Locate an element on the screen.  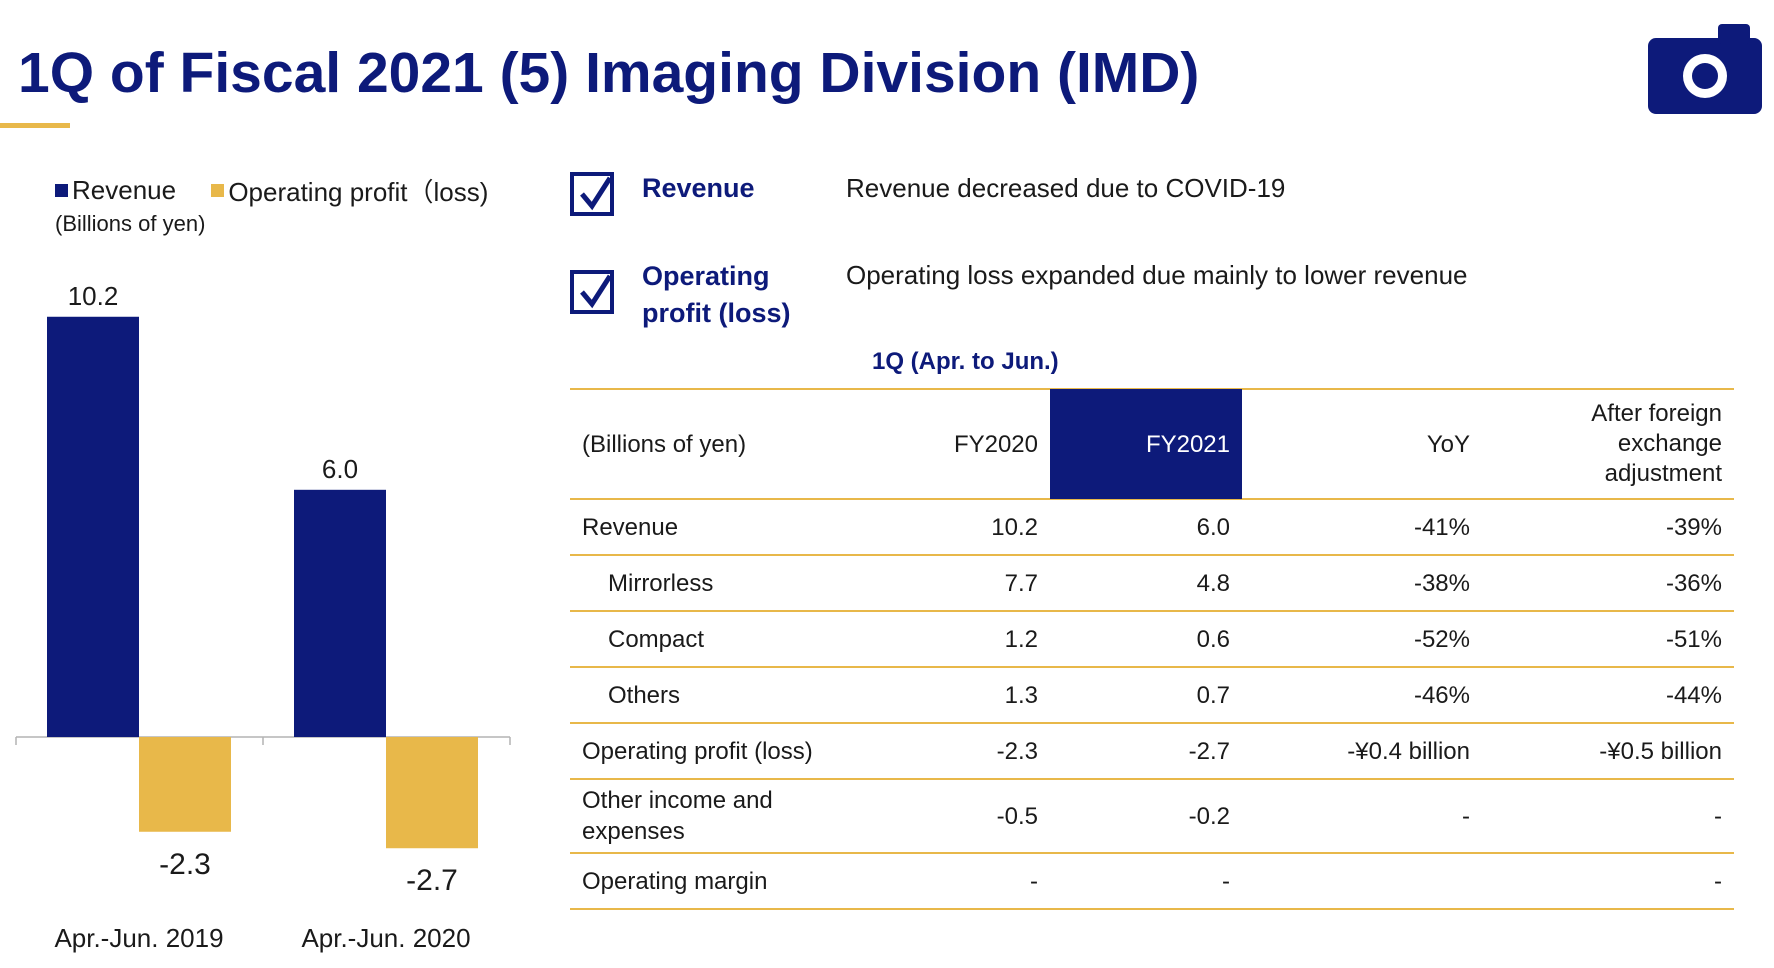
table-row: Revenue 10.2 6.0 -41% -39% is located at coordinates (1152, 528).